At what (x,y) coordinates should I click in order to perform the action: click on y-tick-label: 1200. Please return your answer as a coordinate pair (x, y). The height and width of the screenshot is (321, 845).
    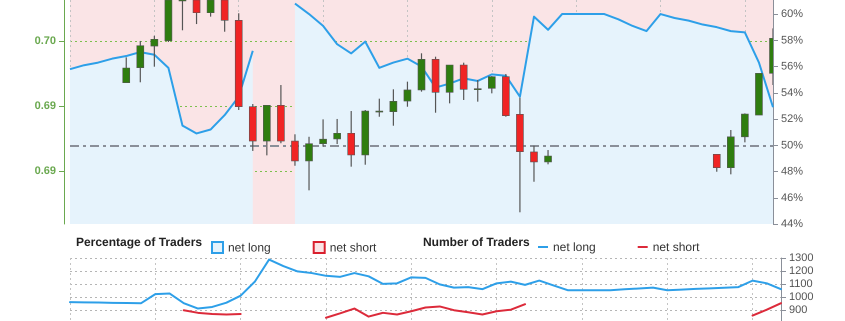
    Looking at the image, I should click on (801, 270).